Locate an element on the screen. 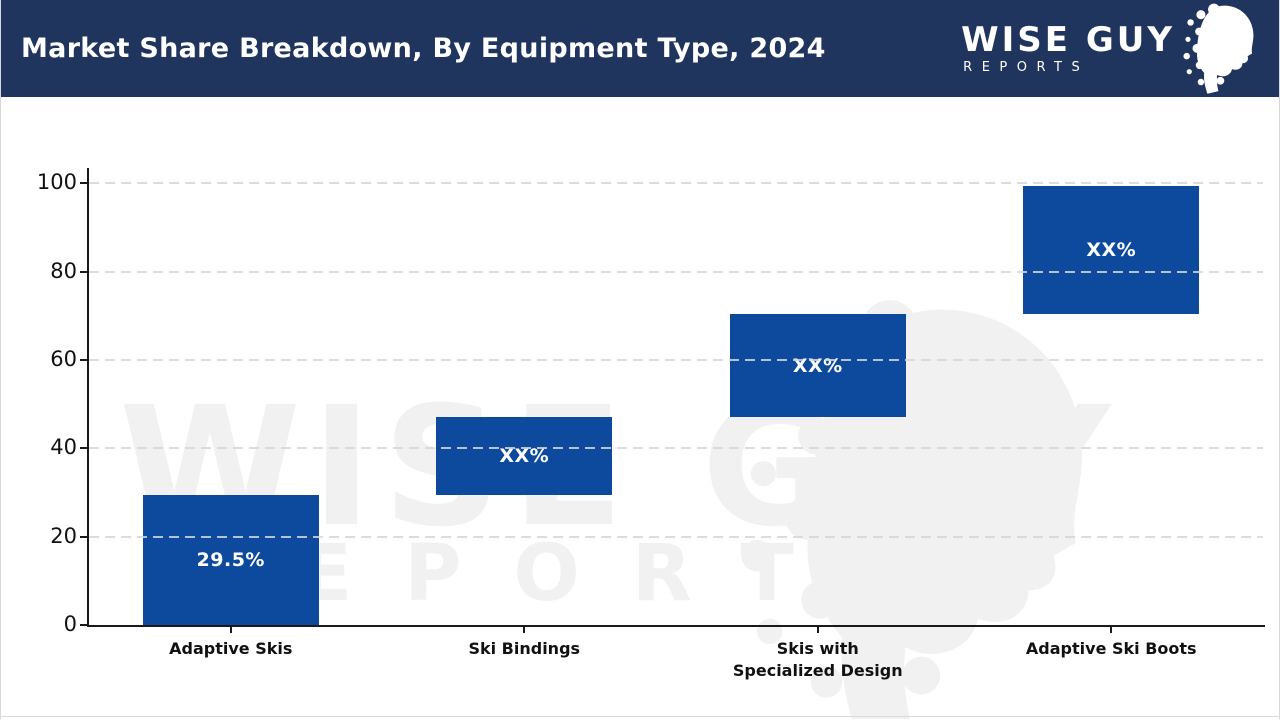  bar-3: XX% is located at coordinates (817, 365).